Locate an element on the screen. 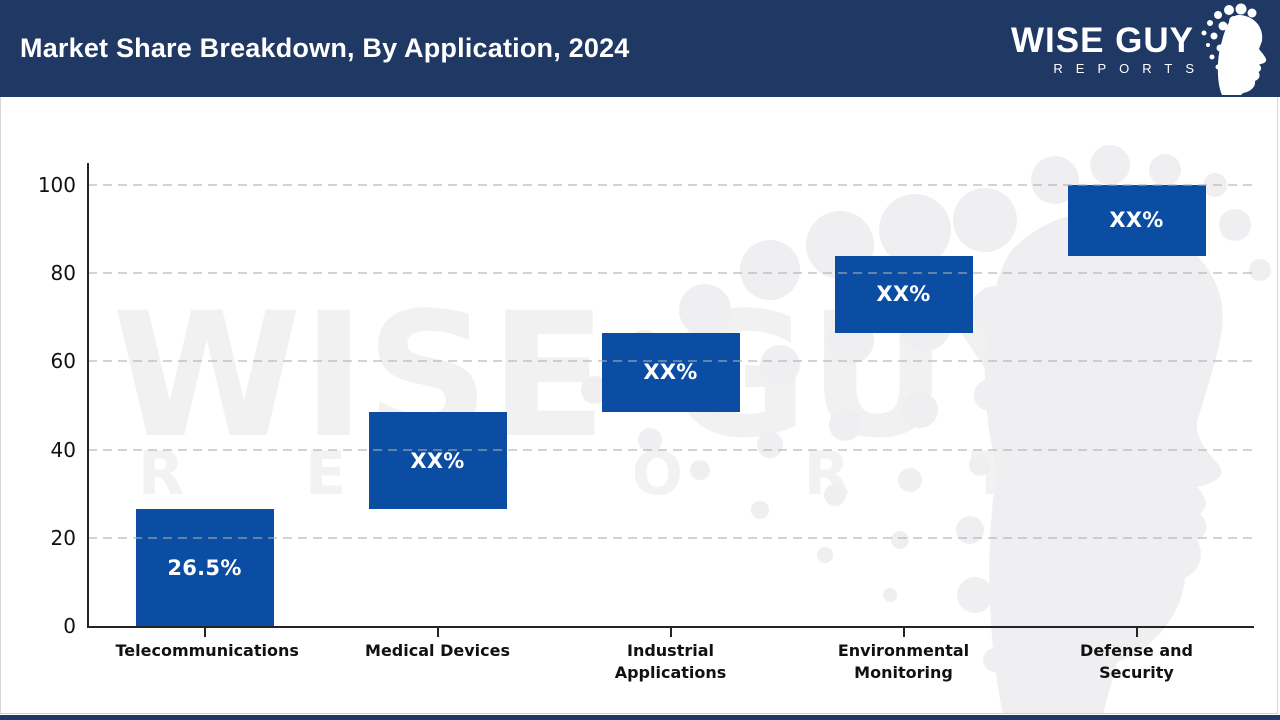 The height and width of the screenshot is (720, 1280). wiseguy-logo: WISE GUY REPORTS is located at coordinates (1145, 49).